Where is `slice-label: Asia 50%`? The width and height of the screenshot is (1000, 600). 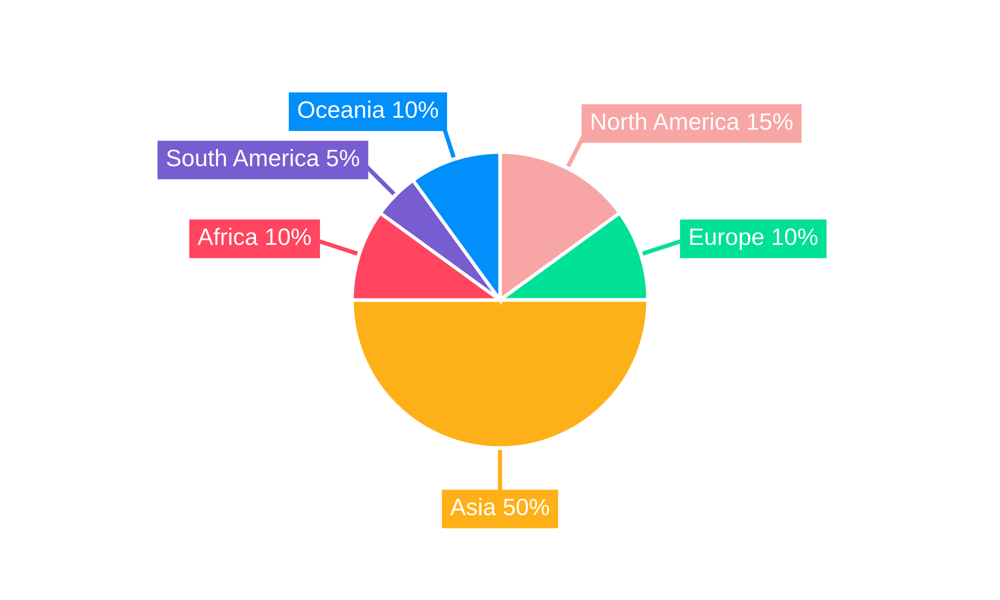 slice-label: Asia 50% is located at coordinates (500, 507).